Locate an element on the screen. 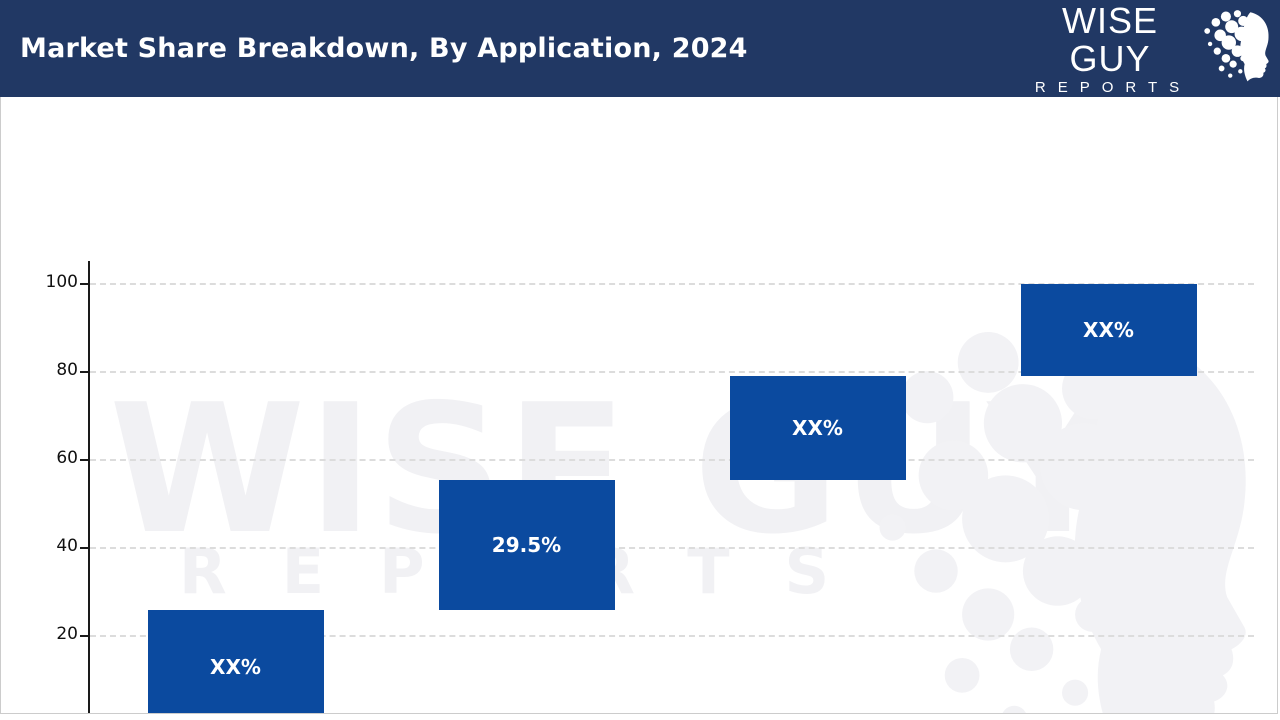 The width and height of the screenshot is (1280, 720). logo-text: WISE GUY REPORTS is located at coordinates (1110, 48).